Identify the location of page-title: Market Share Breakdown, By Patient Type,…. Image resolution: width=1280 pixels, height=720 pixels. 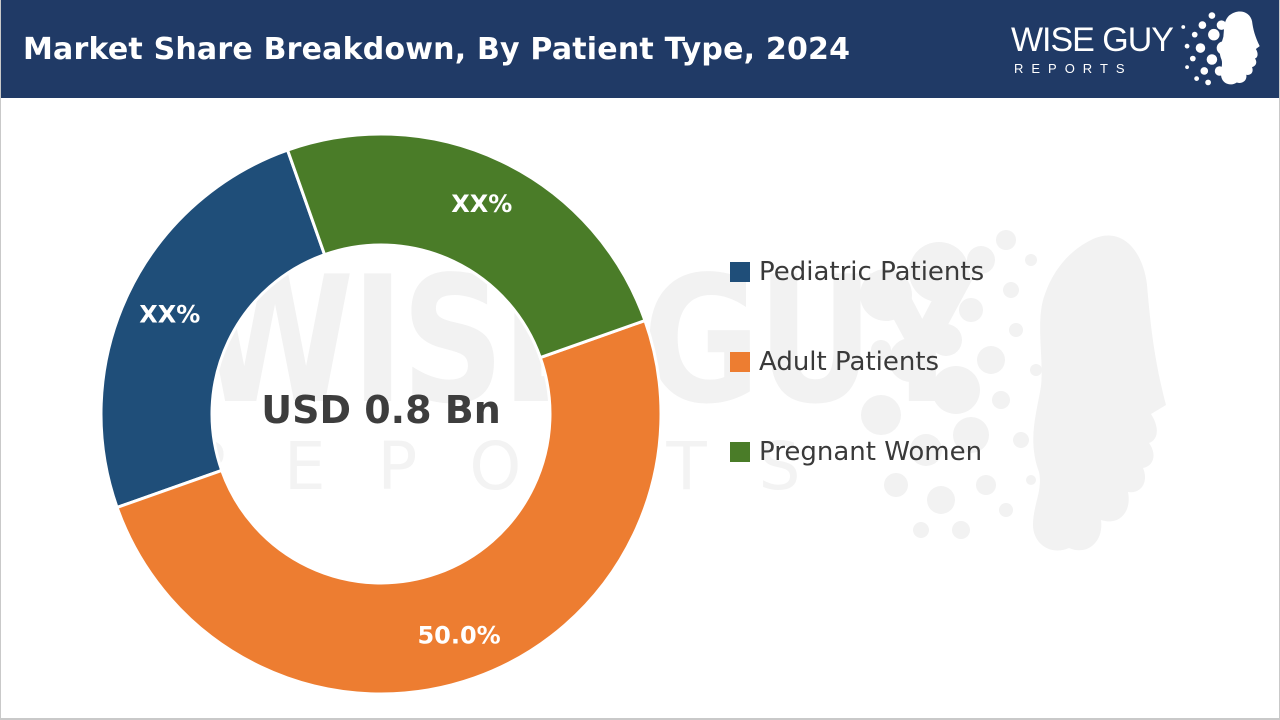
(437, 49).